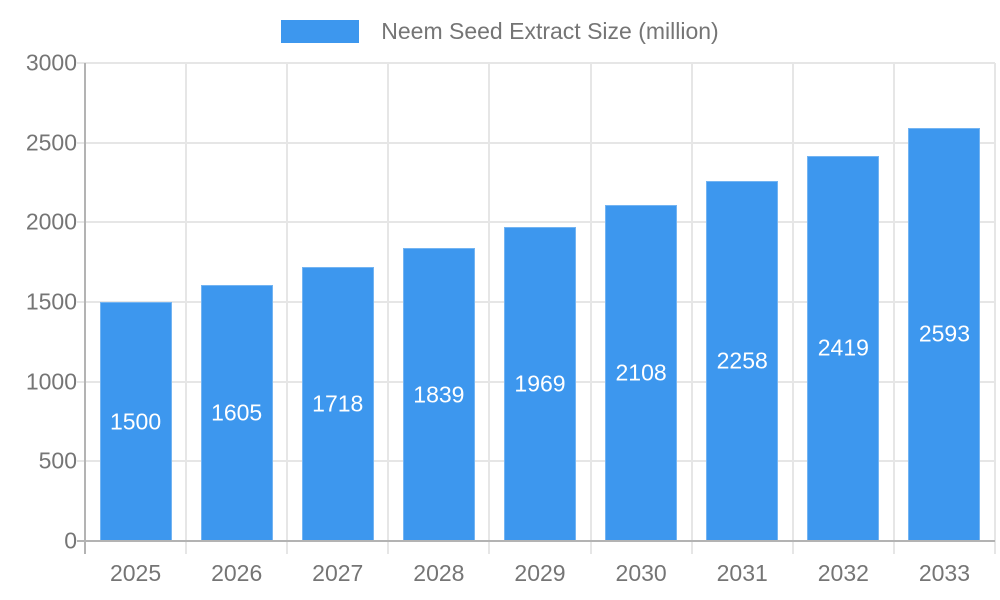  Describe the element at coordinates (320, 31) in the screenshot. I see `legend-swatch-icon` at that location.